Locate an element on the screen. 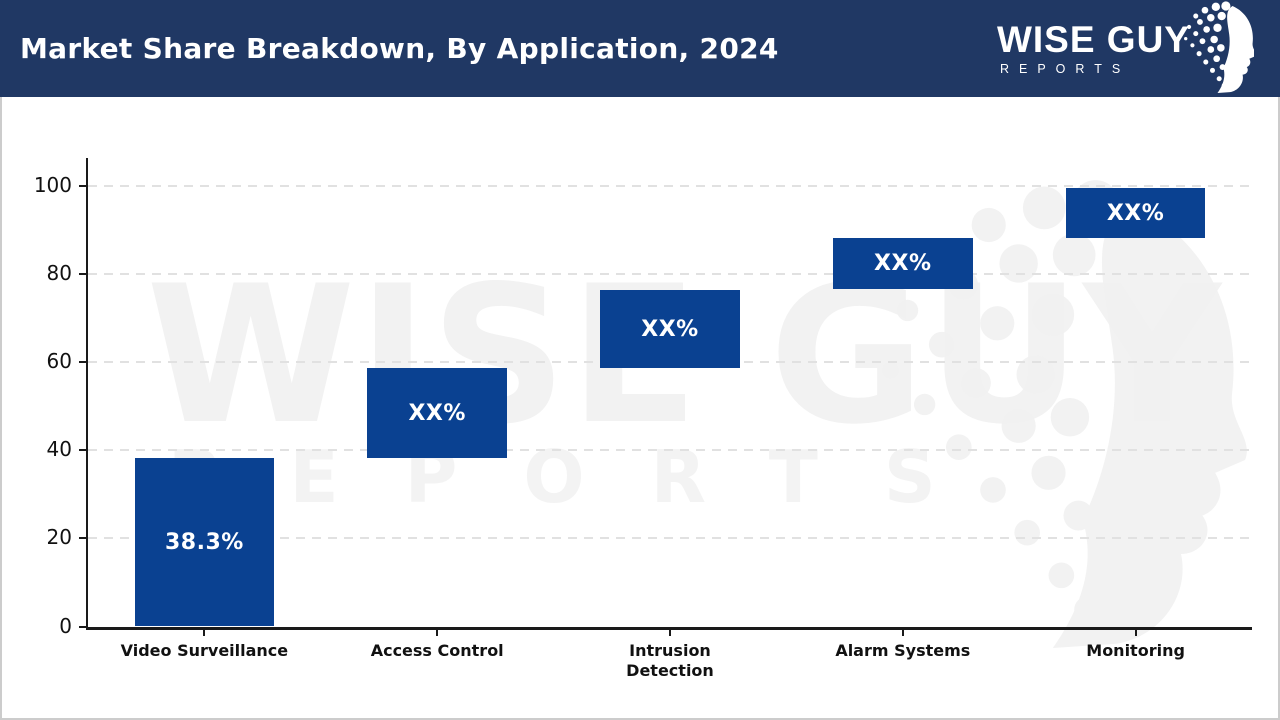  y-tick-label-20: 20 is located at coordinates (59, 537).